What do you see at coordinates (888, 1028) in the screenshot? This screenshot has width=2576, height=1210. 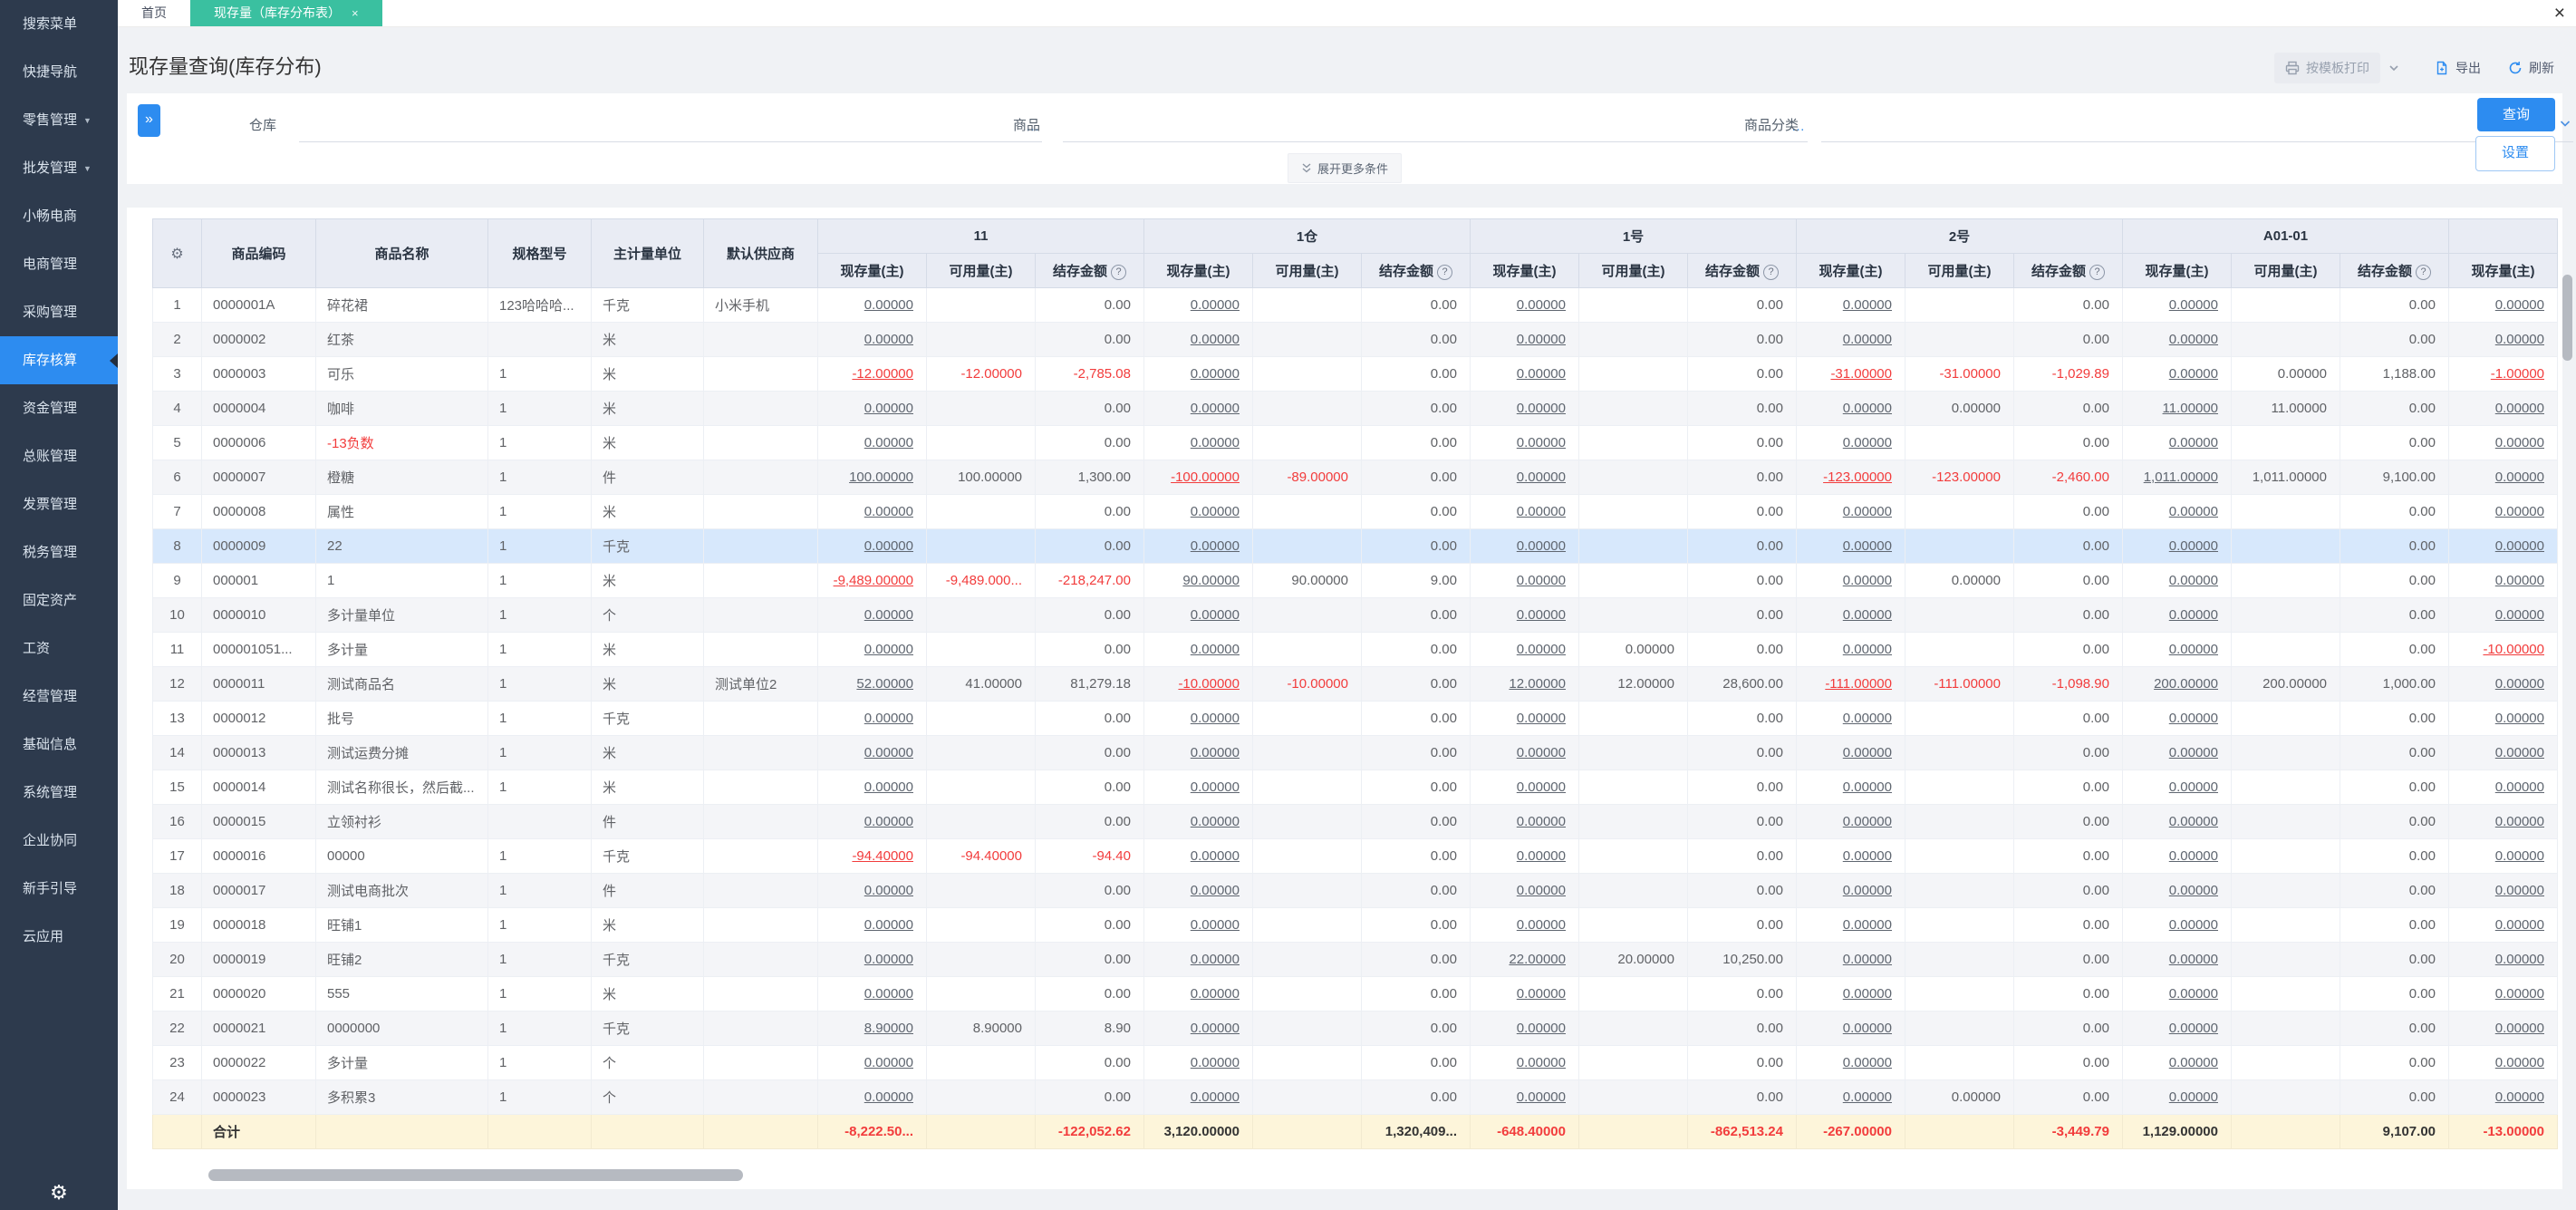 I see `qty-link: 8.90000` at bounding box center [888, 1028].